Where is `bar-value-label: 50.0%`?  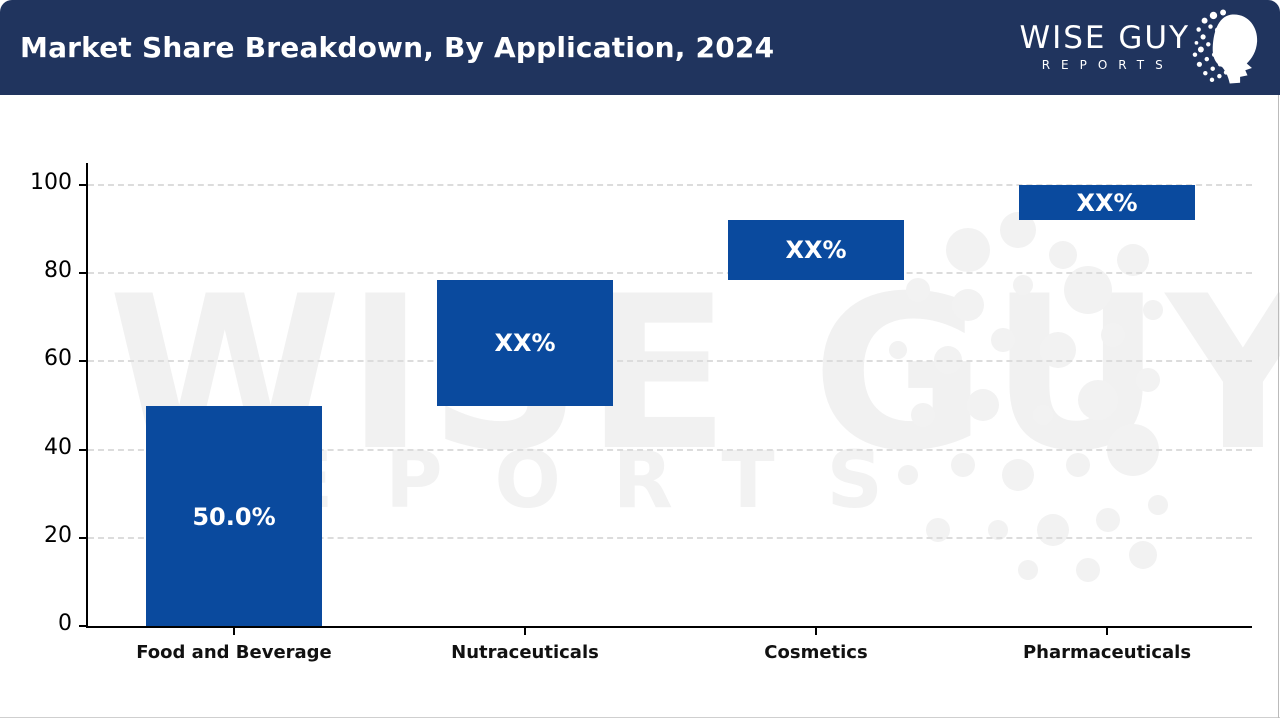
bar-value-label: 50.0% is located at coordinates (234, 516).